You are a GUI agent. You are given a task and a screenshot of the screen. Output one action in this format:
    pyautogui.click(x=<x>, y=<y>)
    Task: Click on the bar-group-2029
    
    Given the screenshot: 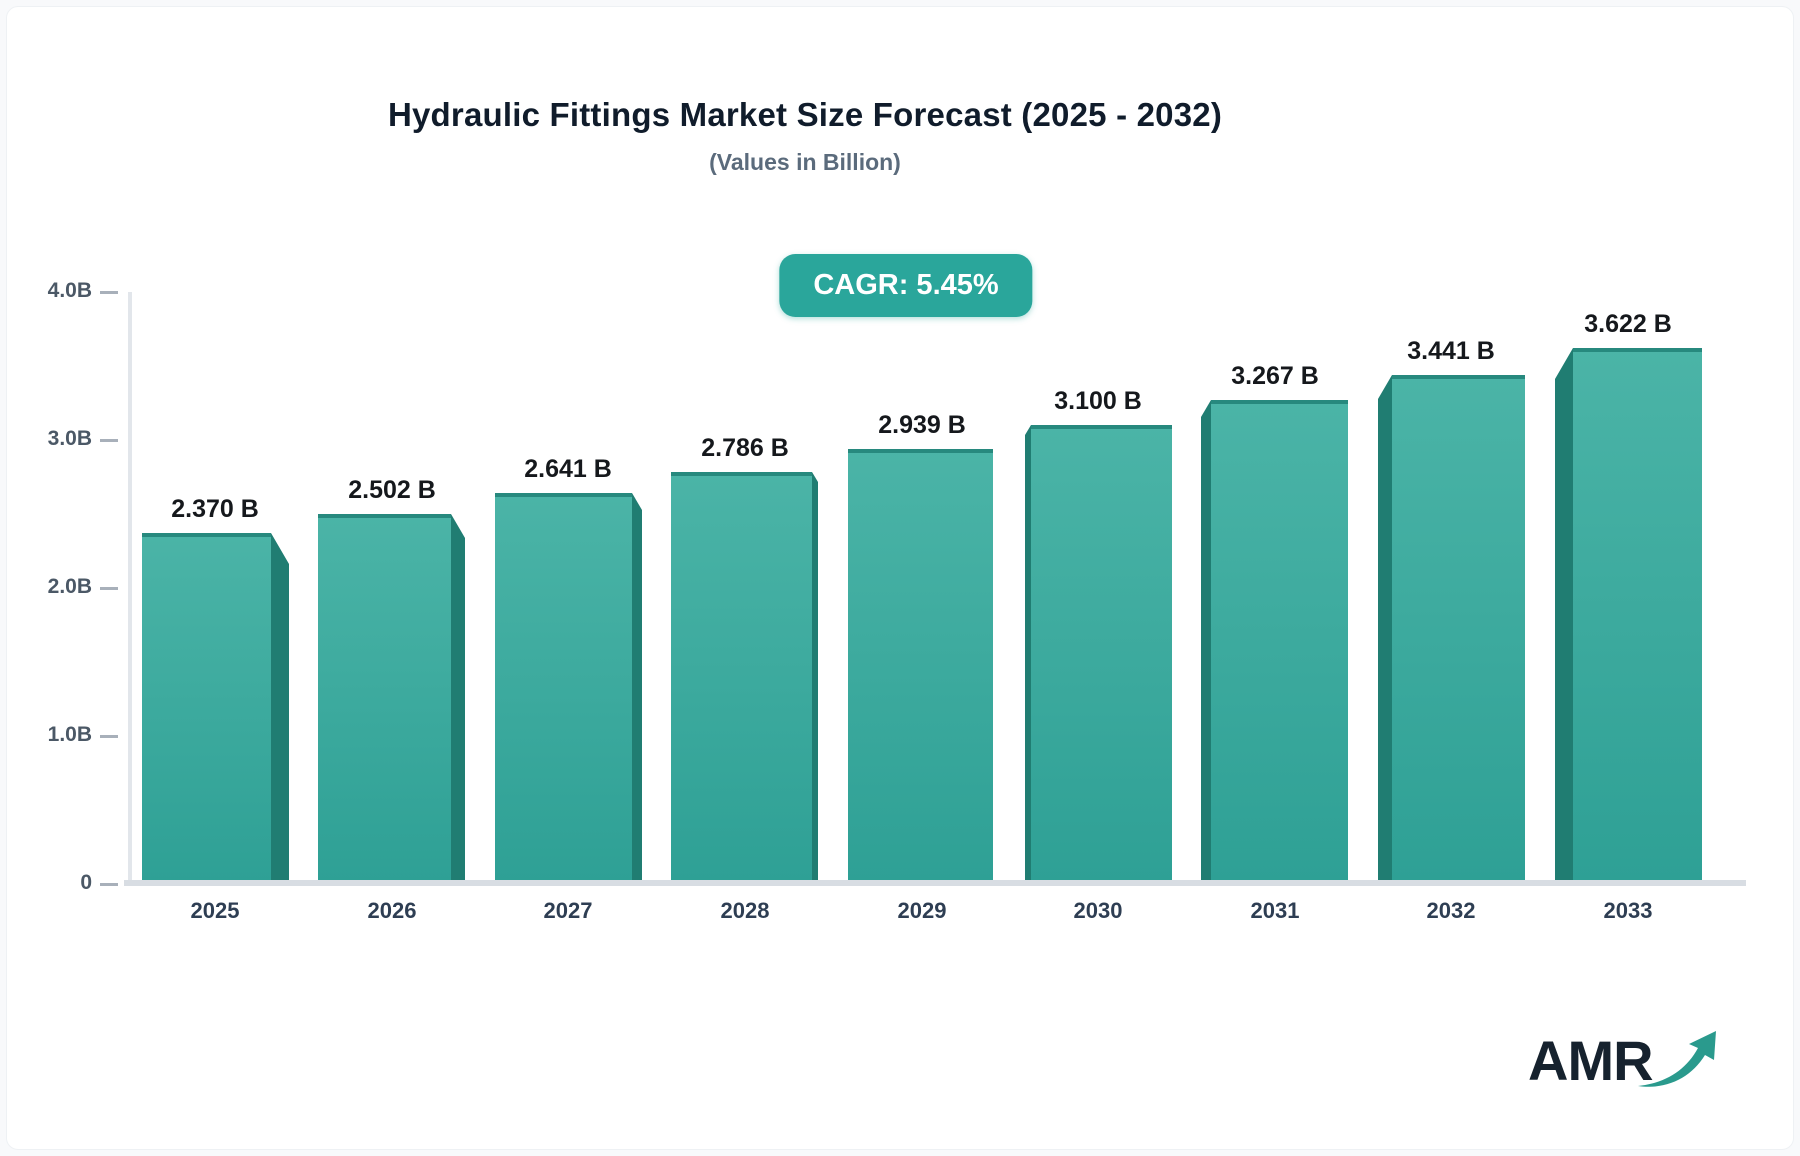 What is the action you would take?
    pyautogui.click(x=921, y=666)
    